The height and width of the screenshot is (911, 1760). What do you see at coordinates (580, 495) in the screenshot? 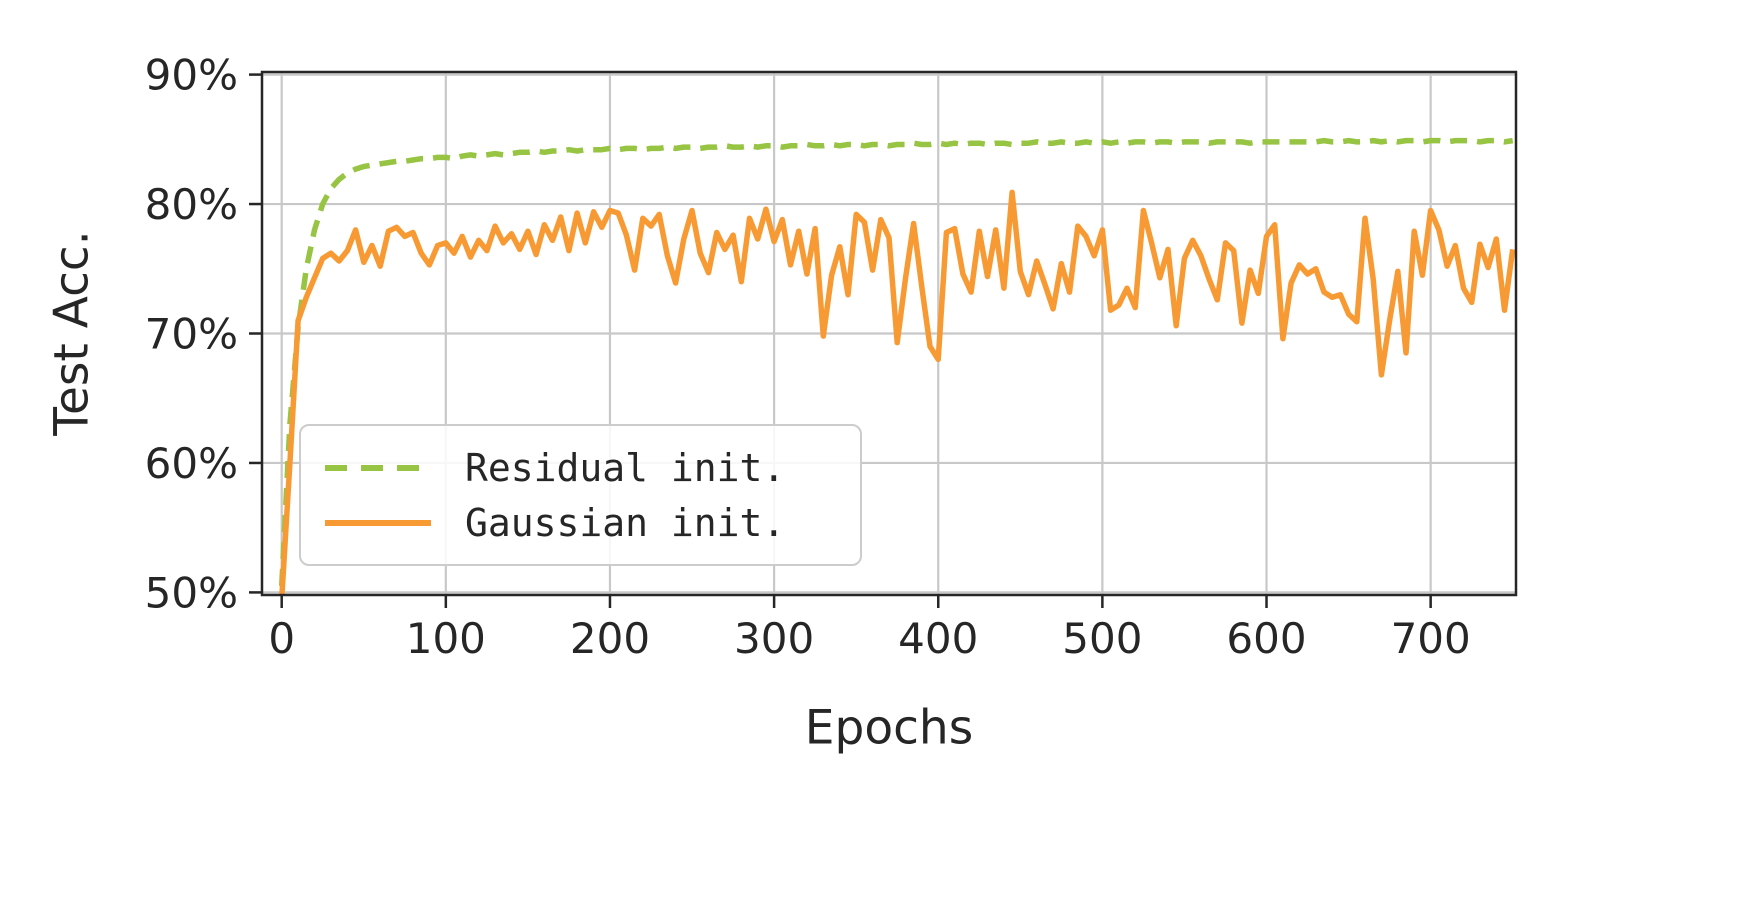
I see `legend: Residual init. Gaussian init.` at bounding box center [580, 495].